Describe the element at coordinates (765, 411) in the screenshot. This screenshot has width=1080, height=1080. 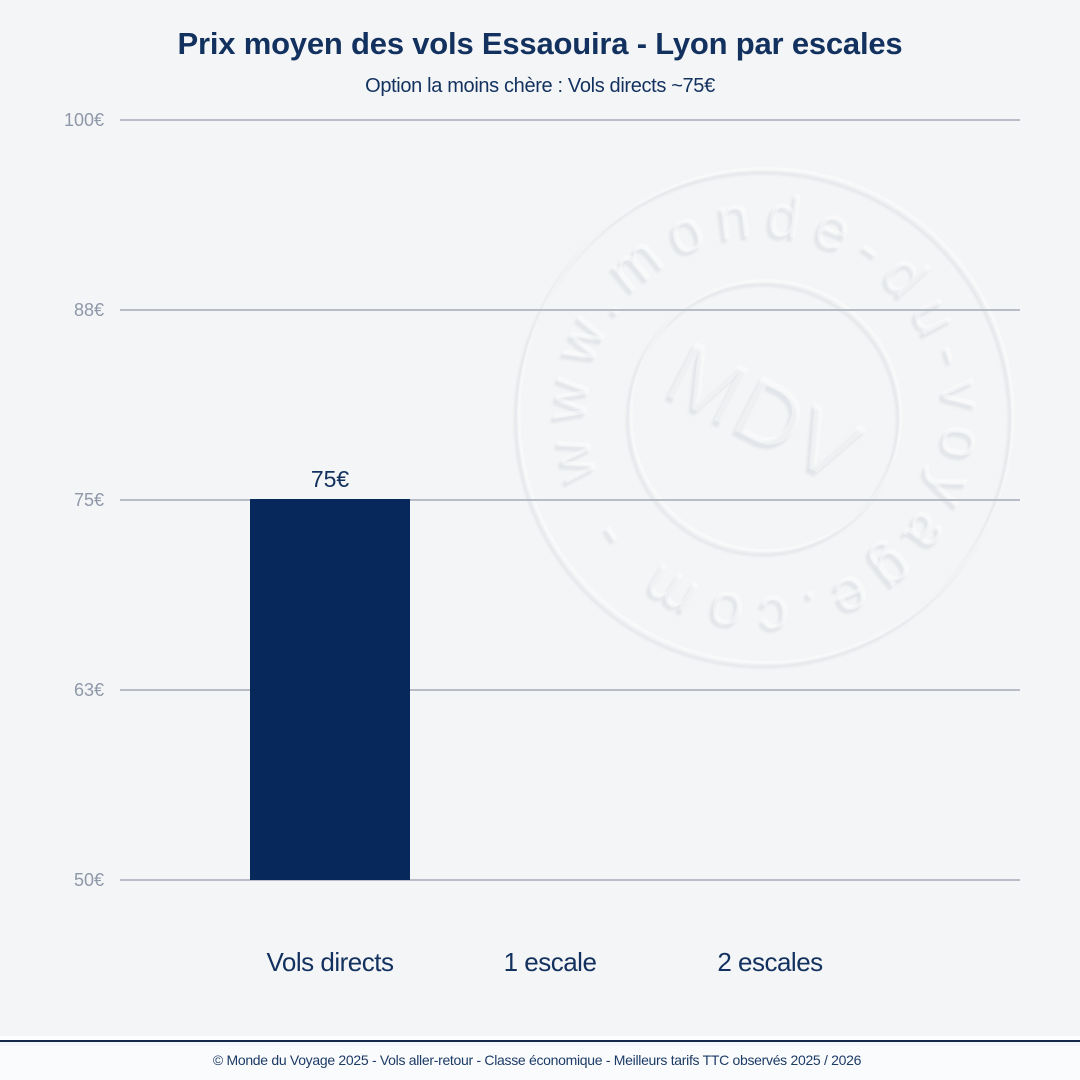
I see `svg-text: MDV` at that location.